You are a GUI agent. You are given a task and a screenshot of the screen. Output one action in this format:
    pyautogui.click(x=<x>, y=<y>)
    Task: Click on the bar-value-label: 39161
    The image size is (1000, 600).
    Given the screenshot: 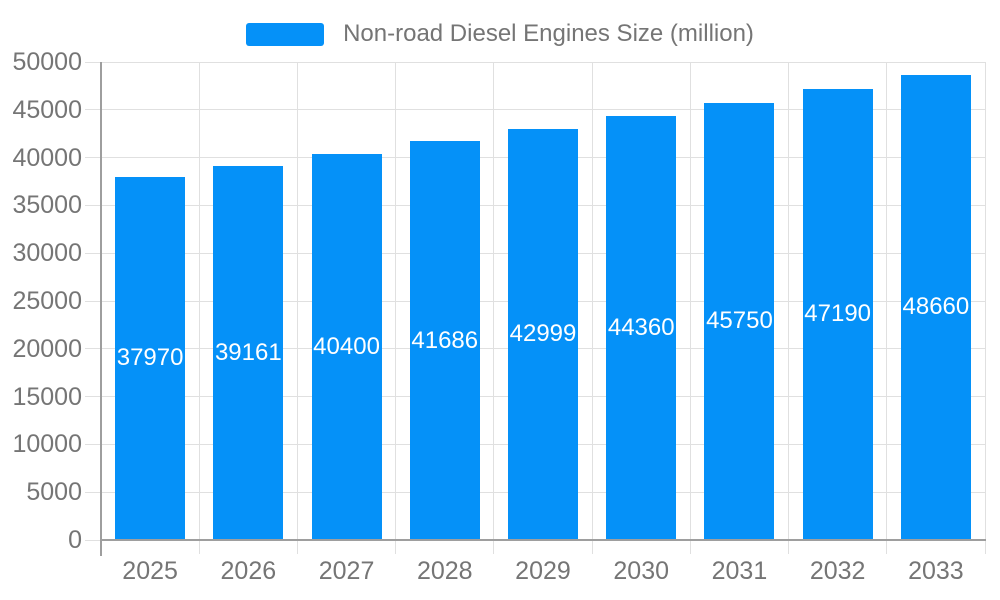 What is the action you would take?
    pyautogui.click(x=248, y=352)
    